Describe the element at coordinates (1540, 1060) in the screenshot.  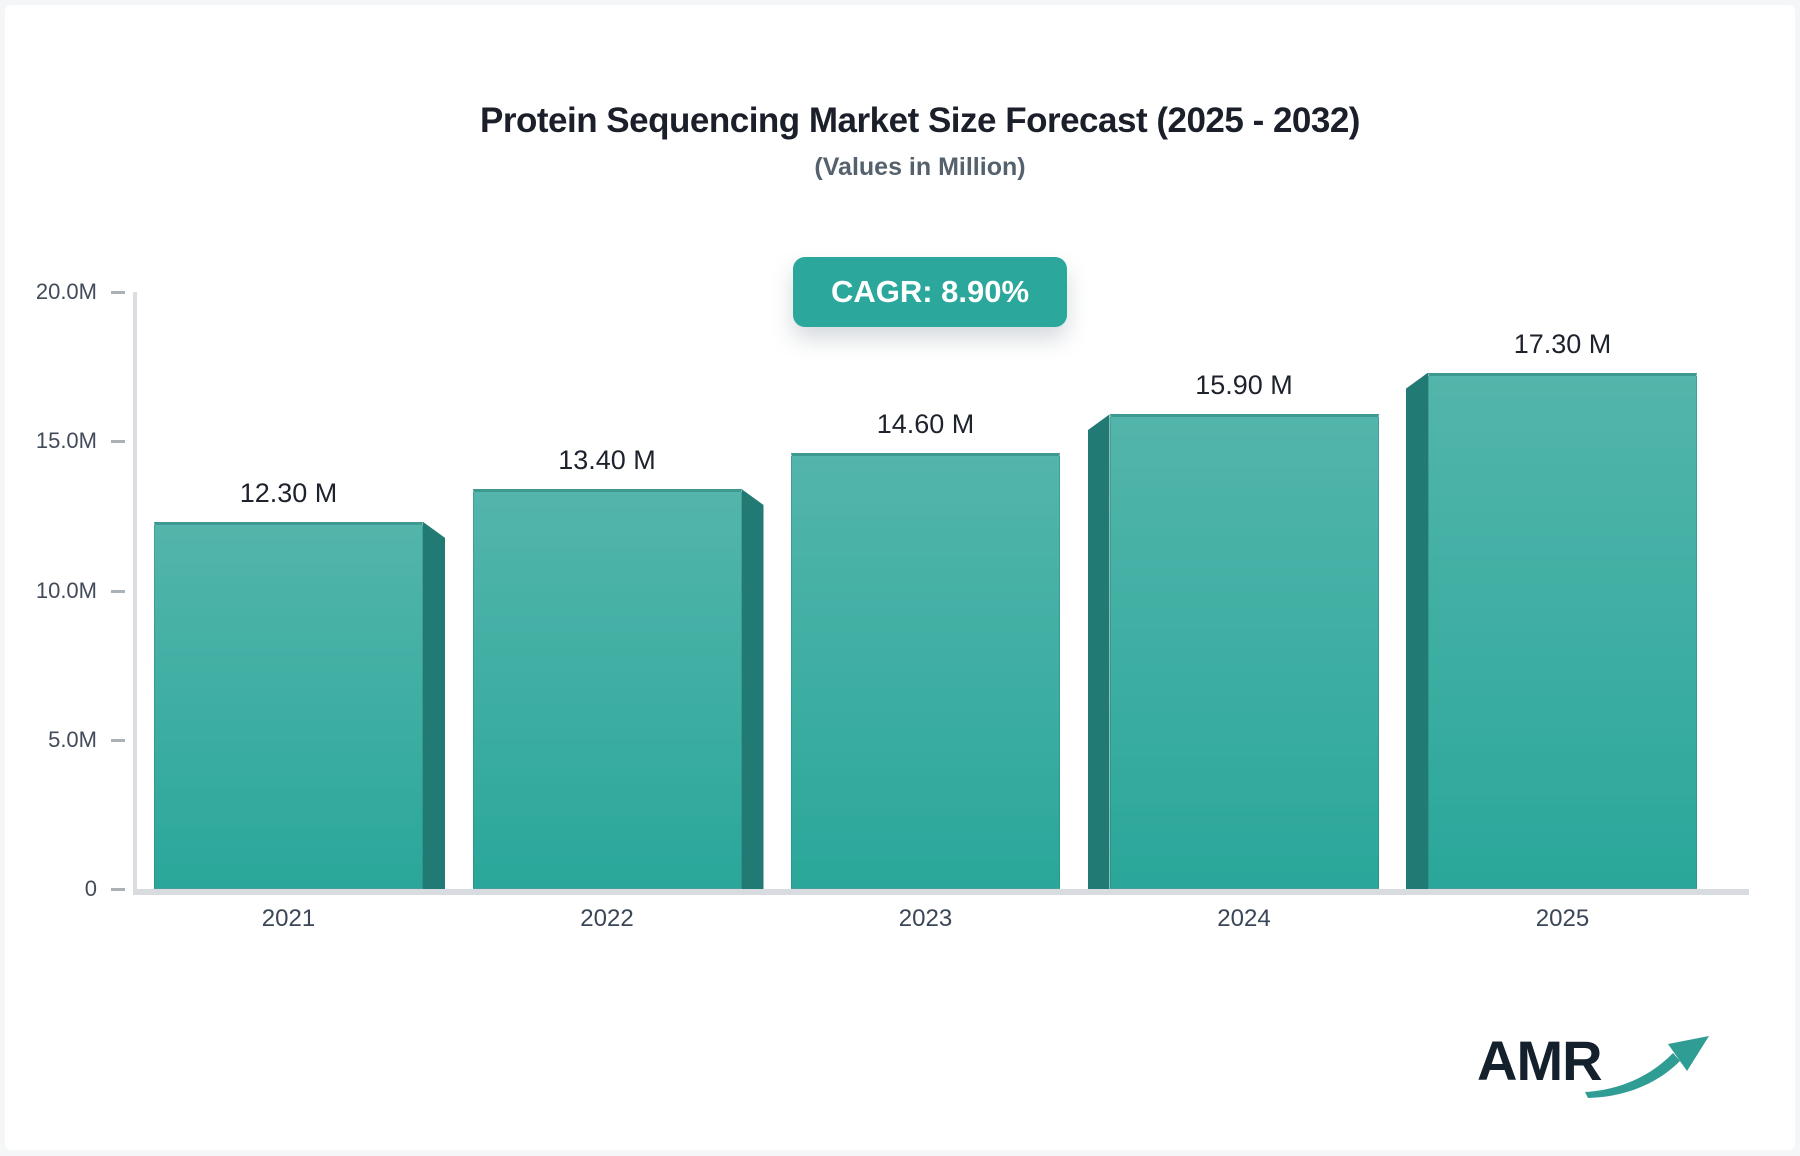
I see `amr-logo-text: AMR` at that location.